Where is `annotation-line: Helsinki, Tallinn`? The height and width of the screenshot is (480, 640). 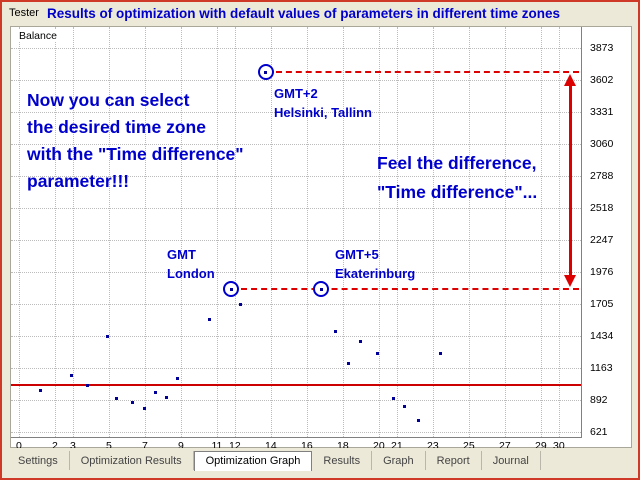 annotation-line: Helsinki, Tallinn is located at coordinates (323, 112).